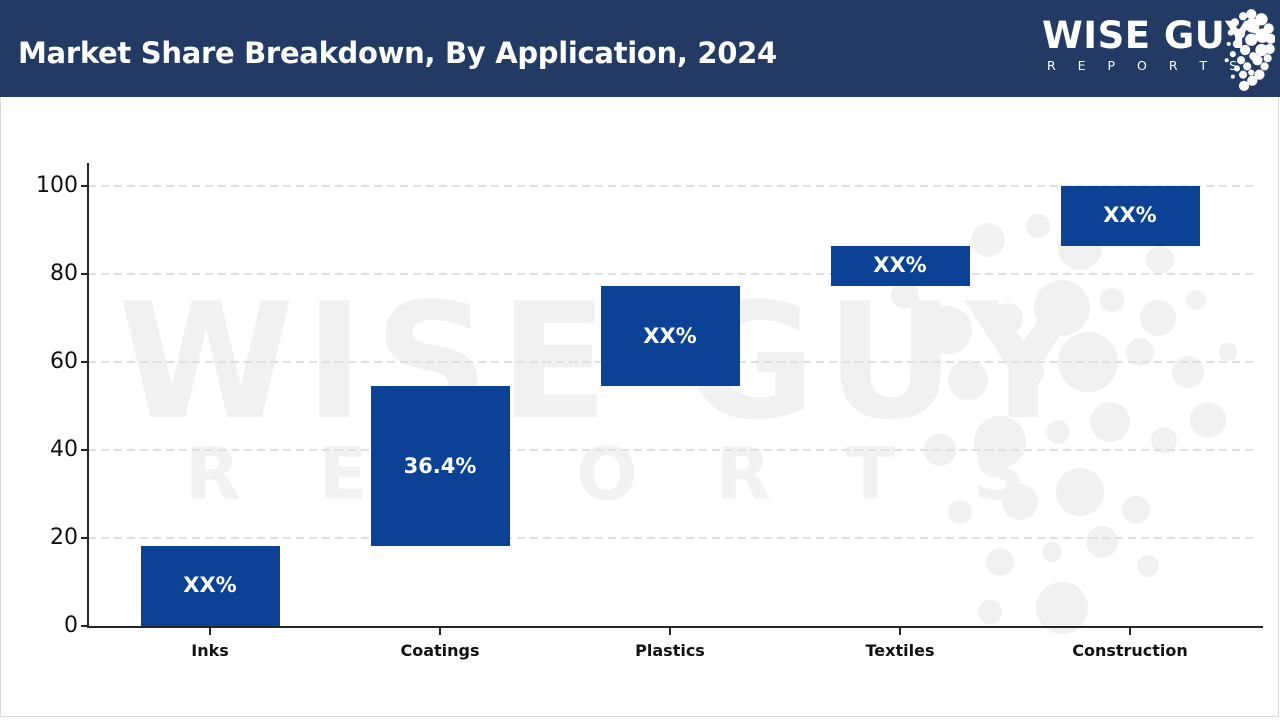 The image size is (1280, 720). I want to click on y-tick-label: 100, so click(57, 185).